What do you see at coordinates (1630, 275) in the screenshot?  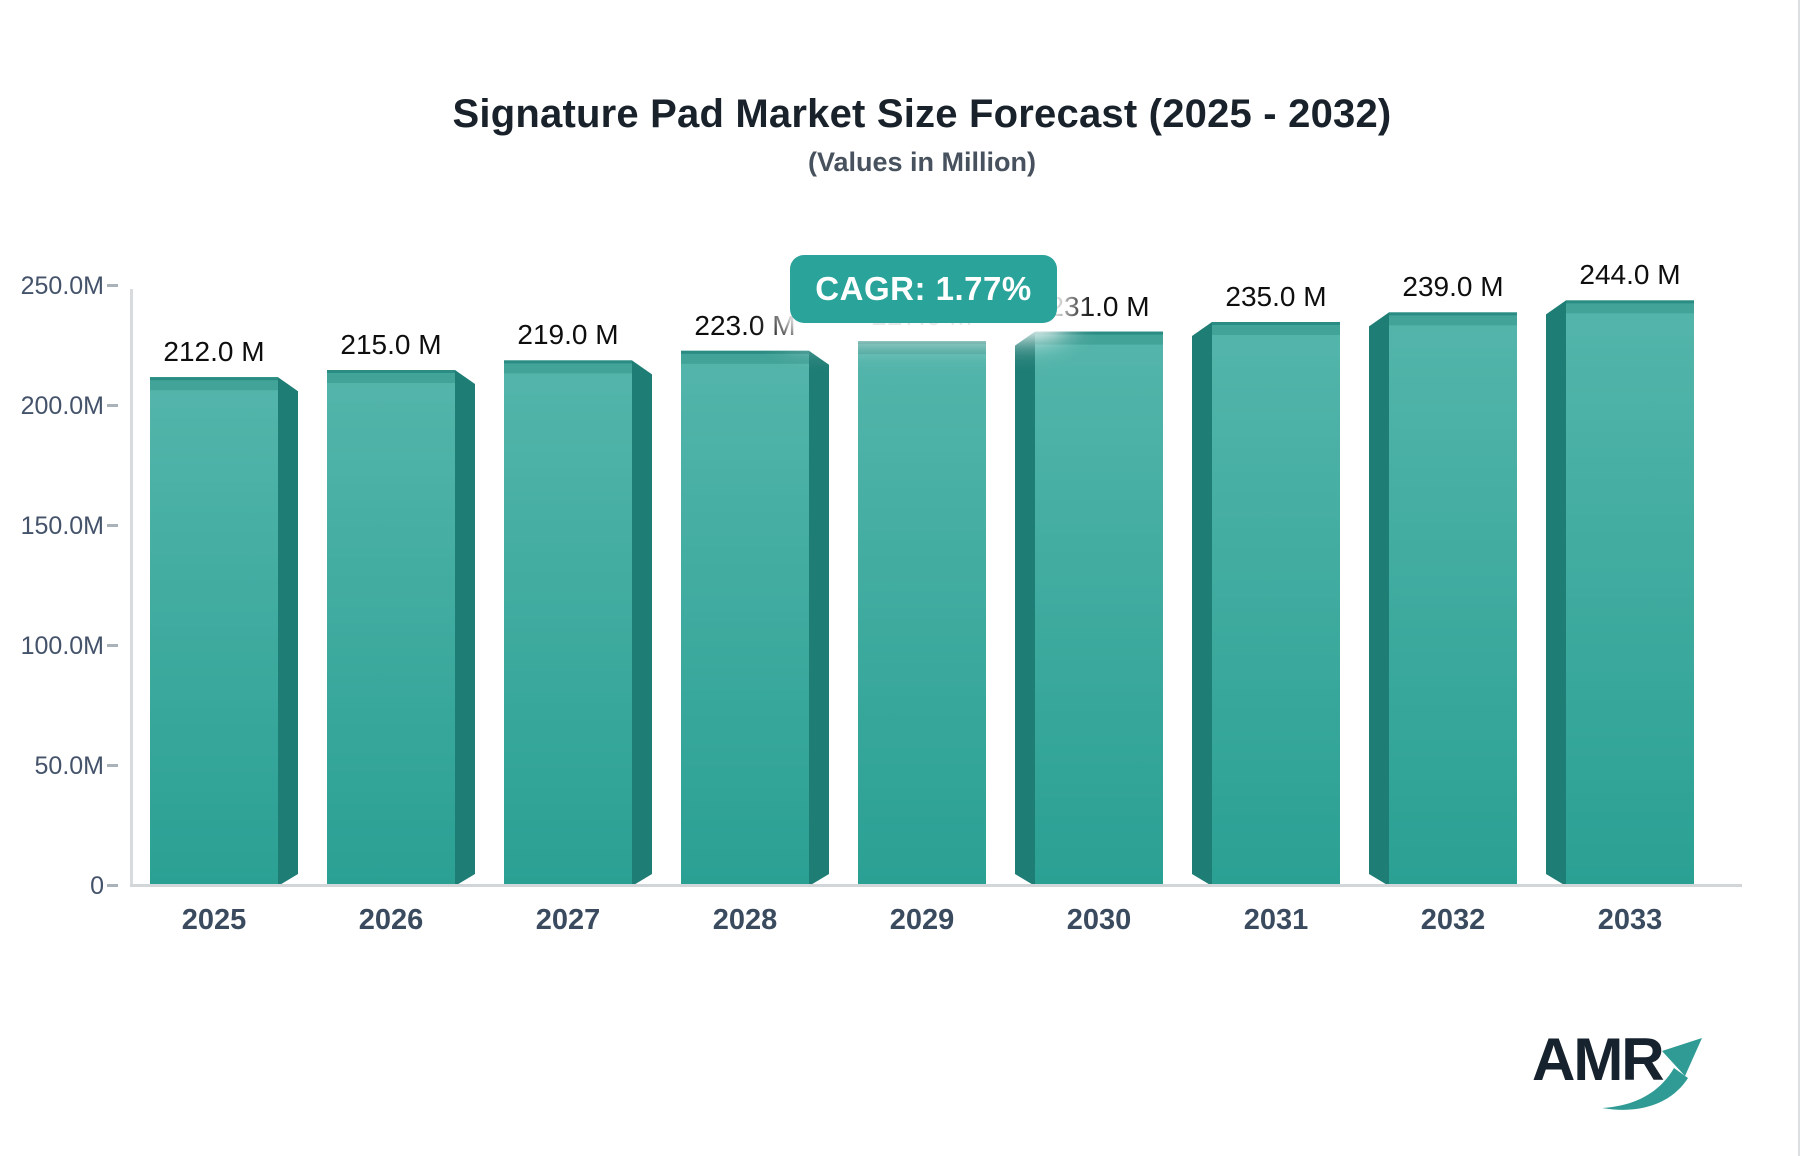 I see `bar-value-label-2033: 244.0 M` at bounding box center [1630, 275].